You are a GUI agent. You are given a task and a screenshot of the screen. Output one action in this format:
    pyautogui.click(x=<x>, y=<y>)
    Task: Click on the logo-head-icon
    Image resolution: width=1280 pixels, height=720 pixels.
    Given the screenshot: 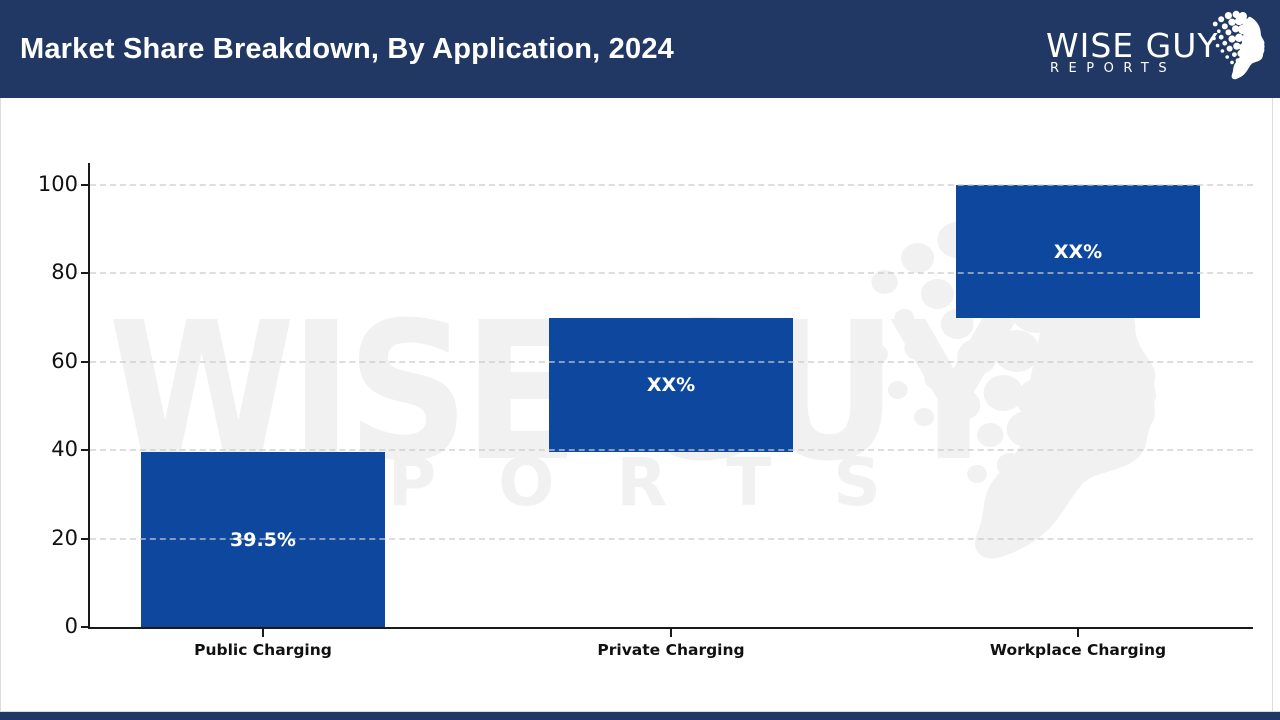 What is the action you would take?
    pyautogui.click(x=1238, y=45)
    